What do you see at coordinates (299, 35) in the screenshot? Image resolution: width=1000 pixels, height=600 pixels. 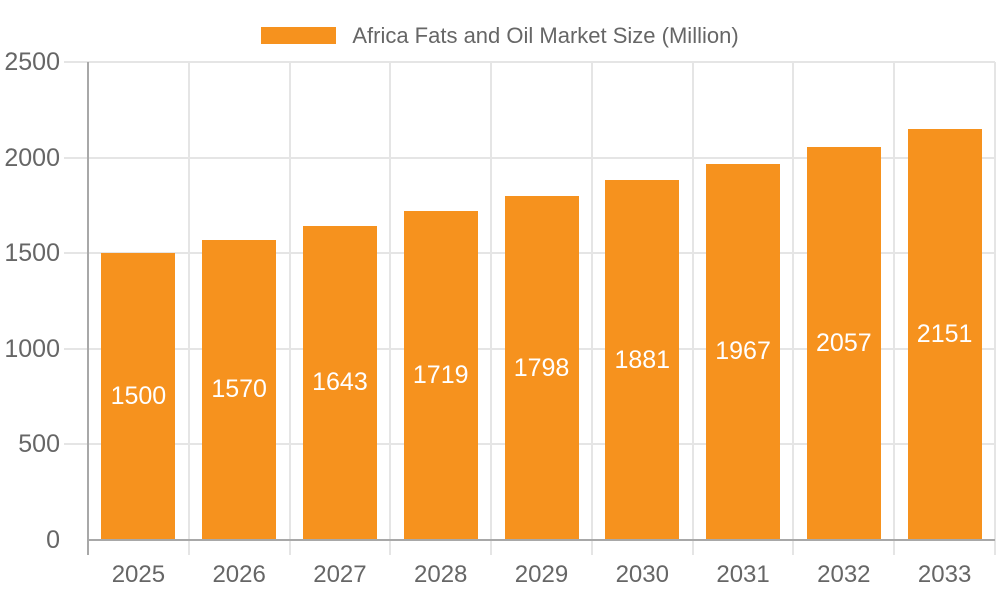 I see `legend-swatch` at bounding box center [299, 35].